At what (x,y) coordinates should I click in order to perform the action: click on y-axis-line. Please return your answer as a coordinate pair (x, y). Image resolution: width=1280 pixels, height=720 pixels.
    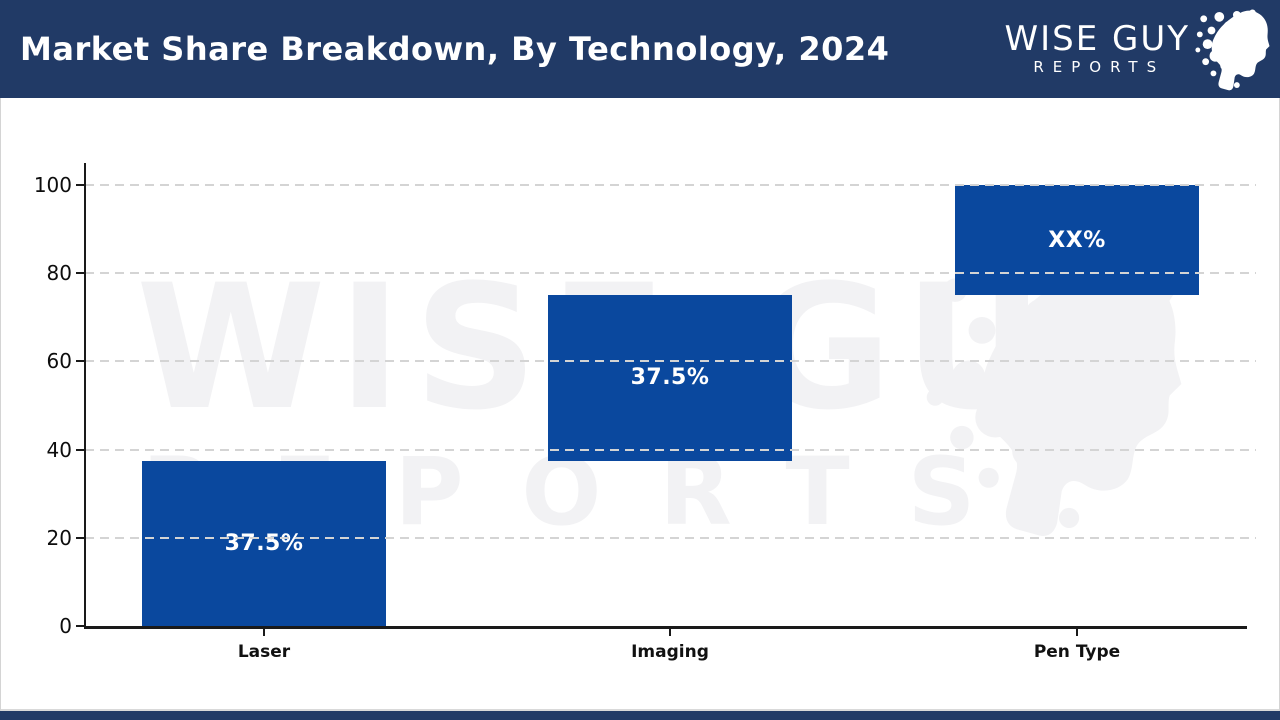
    Looking at the image, I should click on (85, 396).